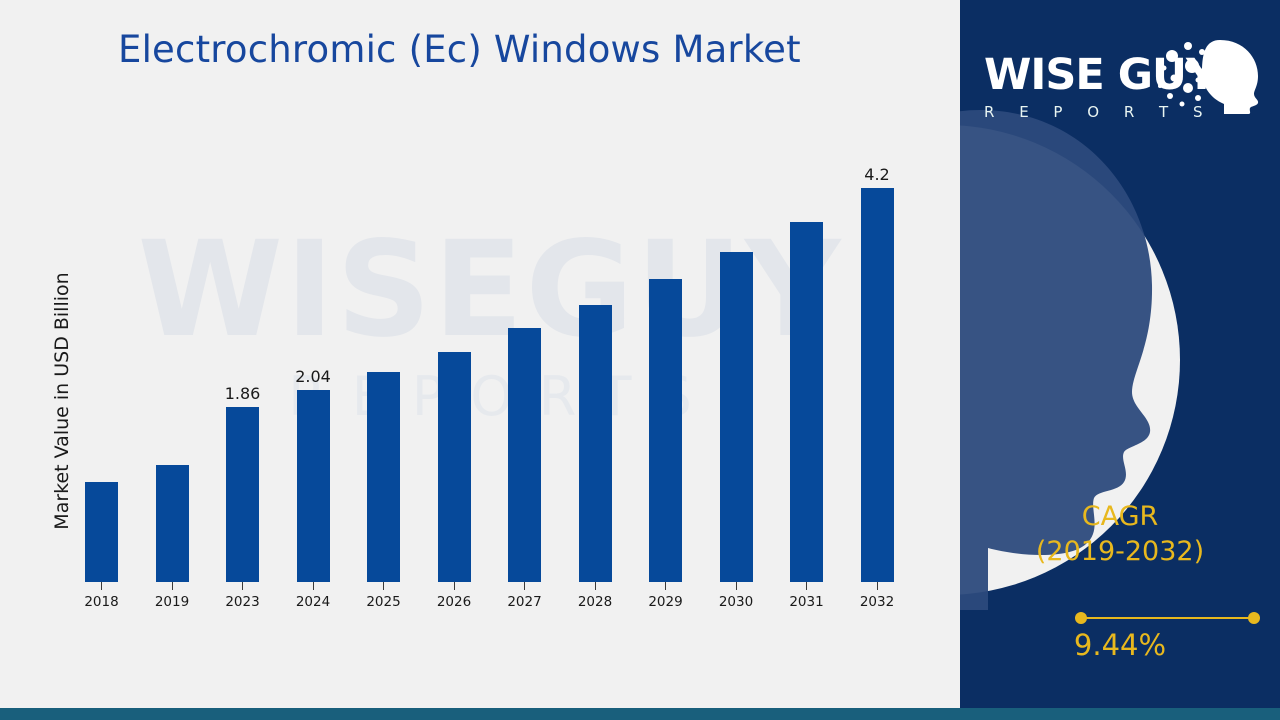 The width and height of the screenshot is (1280, 720). I want to click on bar-group-2018: 2018, so click(101, 380).